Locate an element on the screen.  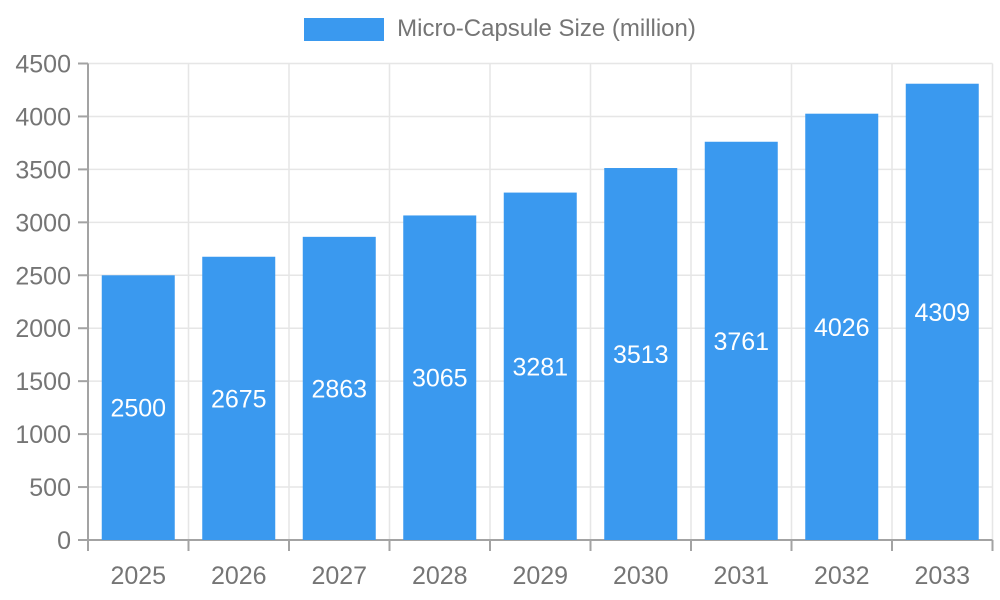
chart-legend: Micro-Capsule Size (million) is located at coordinates (500, 29).